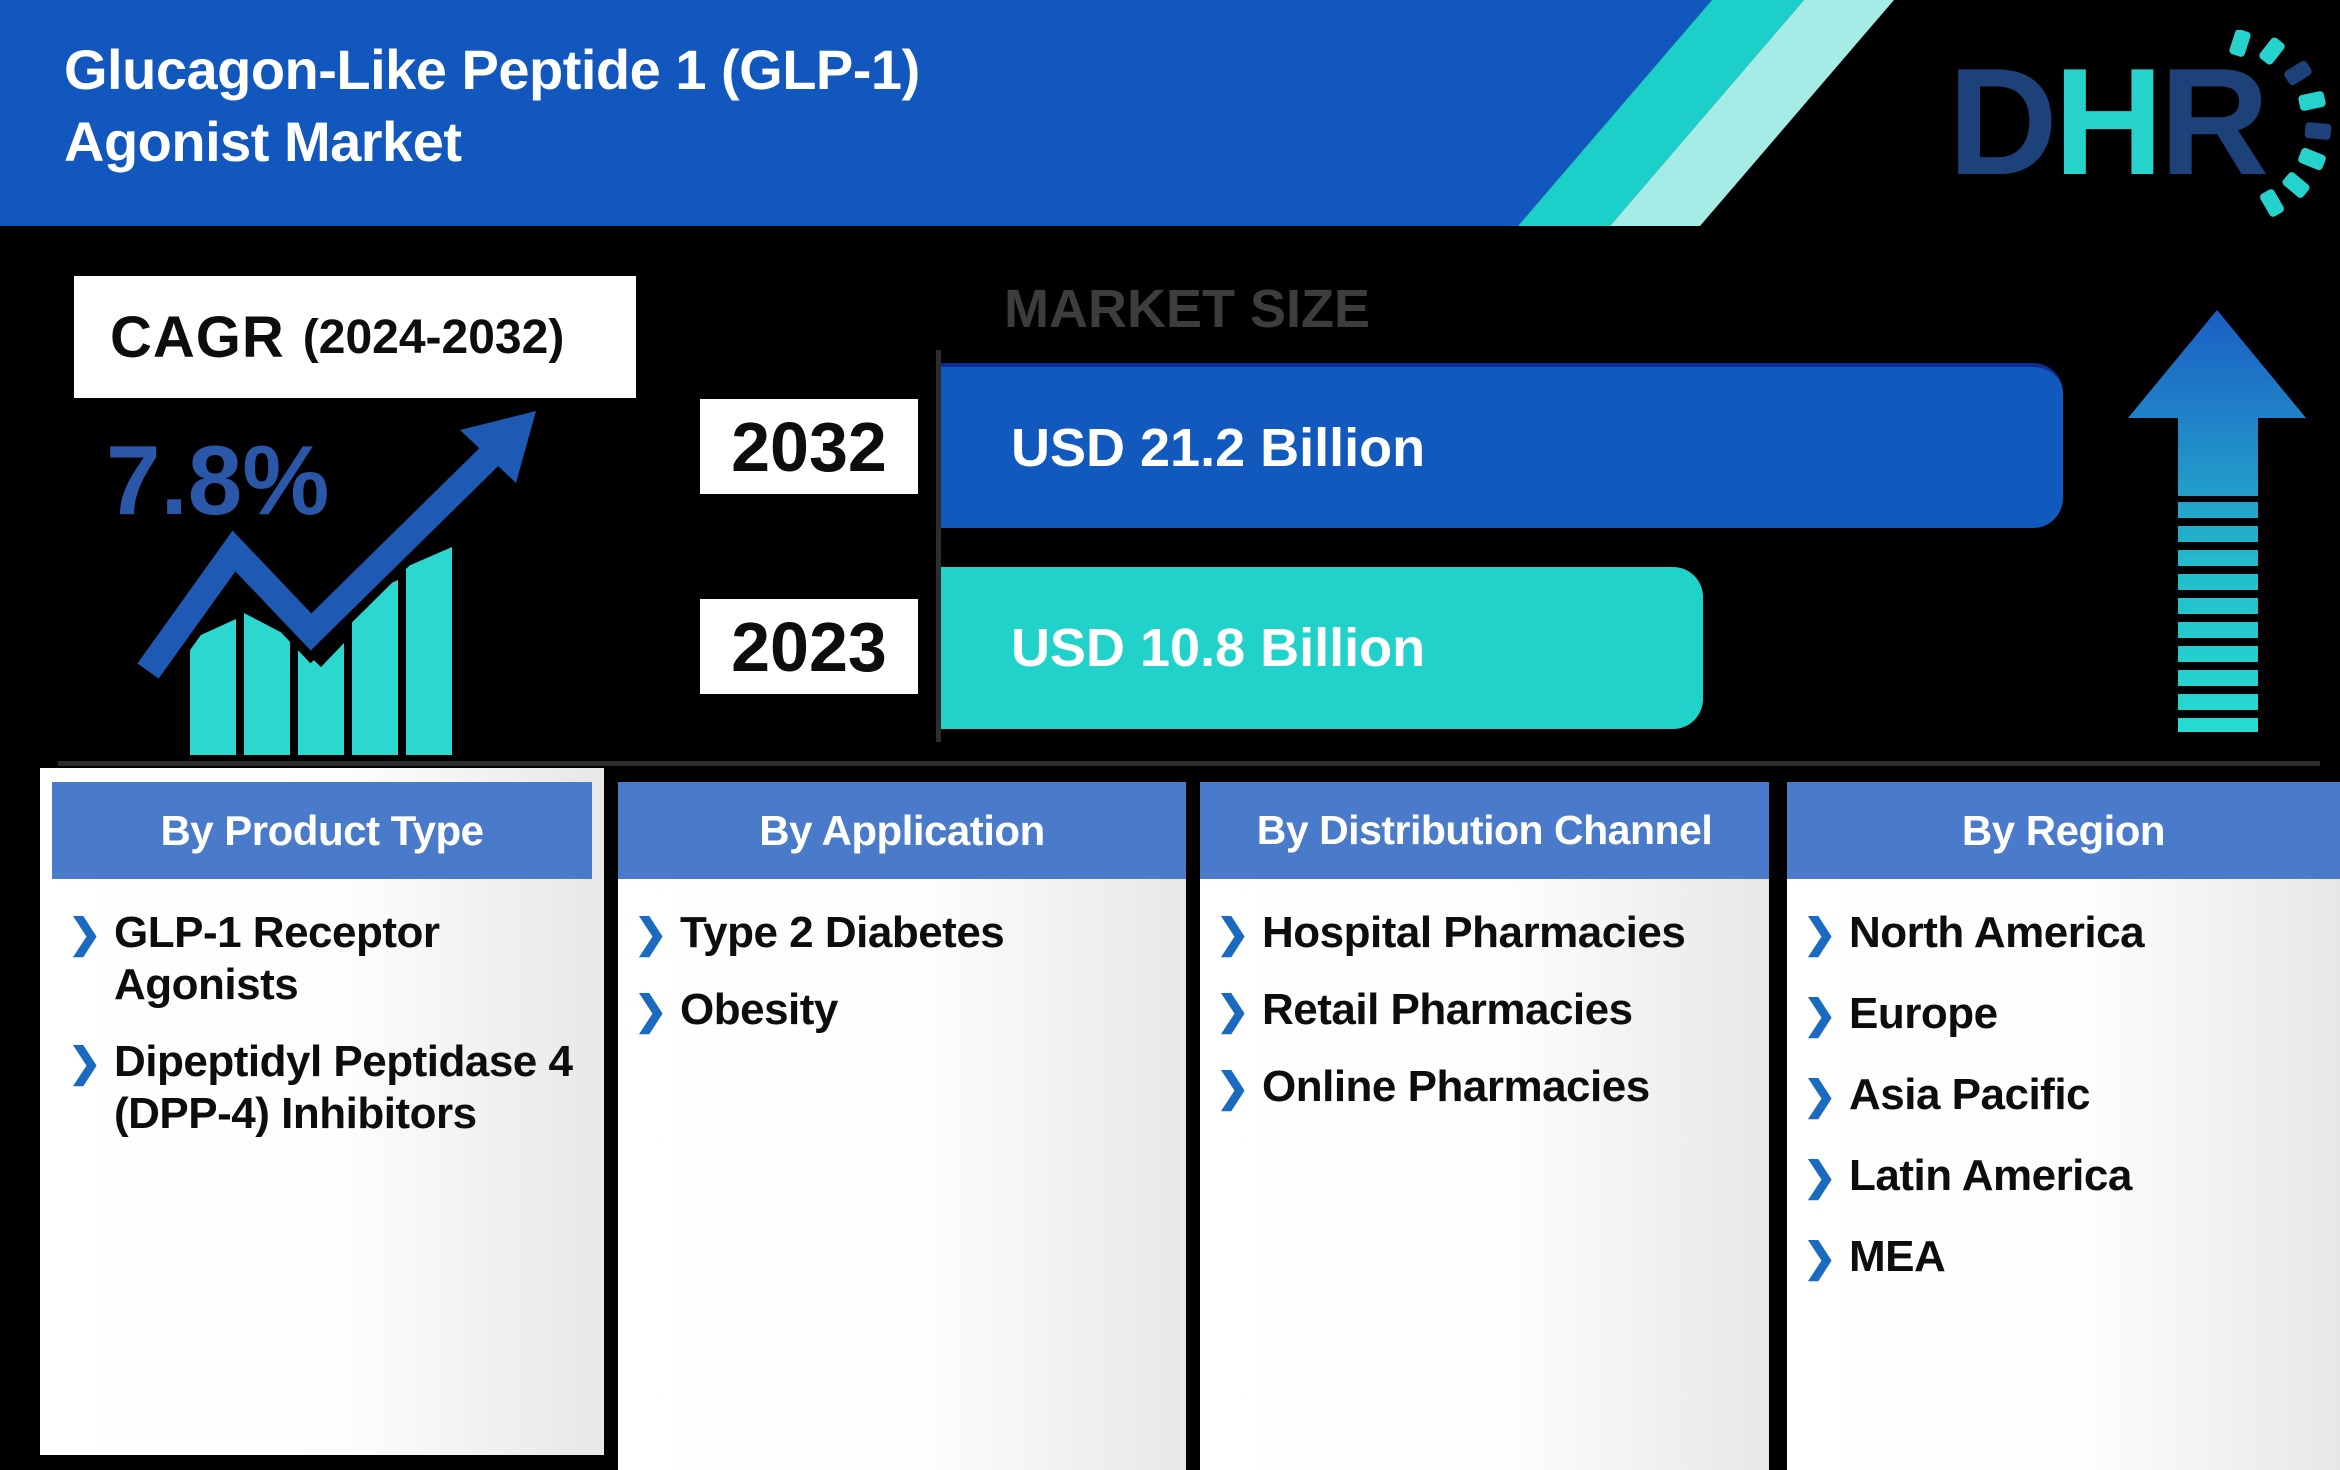 This screenshot has width=2340, height=1470. I want to click on panel-by-application: By Application ❯ Type 2 Diabetes ❯ Obesity, so click(902, 1126).